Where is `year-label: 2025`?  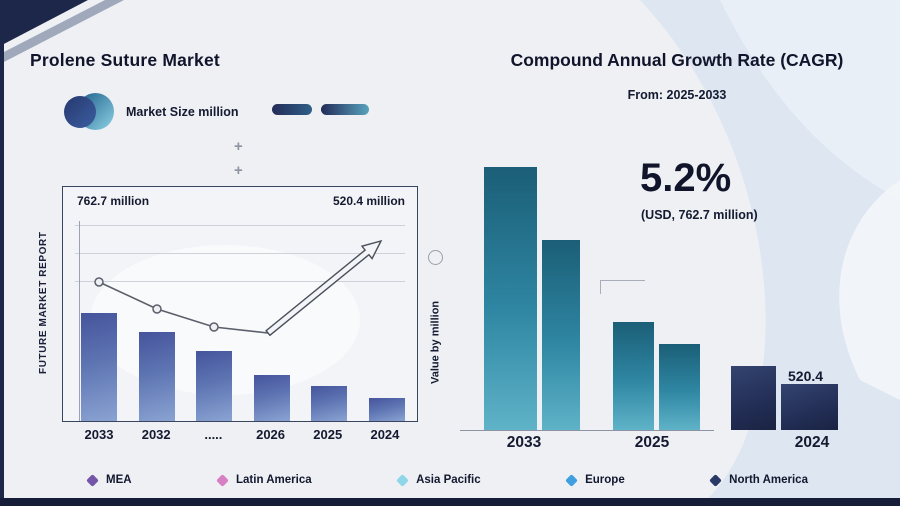
year-label: 2025 is located at coordinates (328, 434).